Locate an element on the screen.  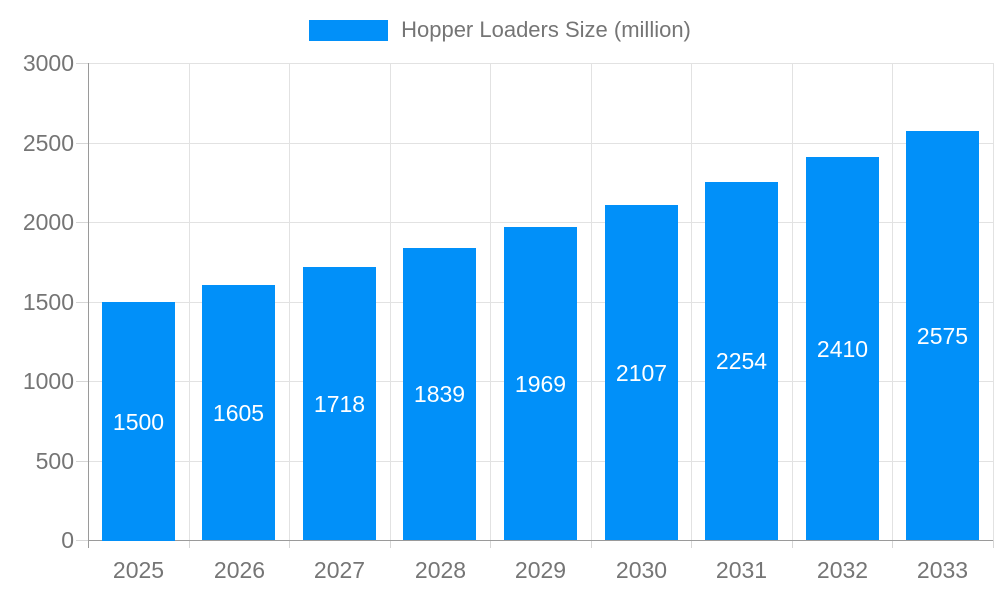
x-axis-line is located at coordinates (540, 540).